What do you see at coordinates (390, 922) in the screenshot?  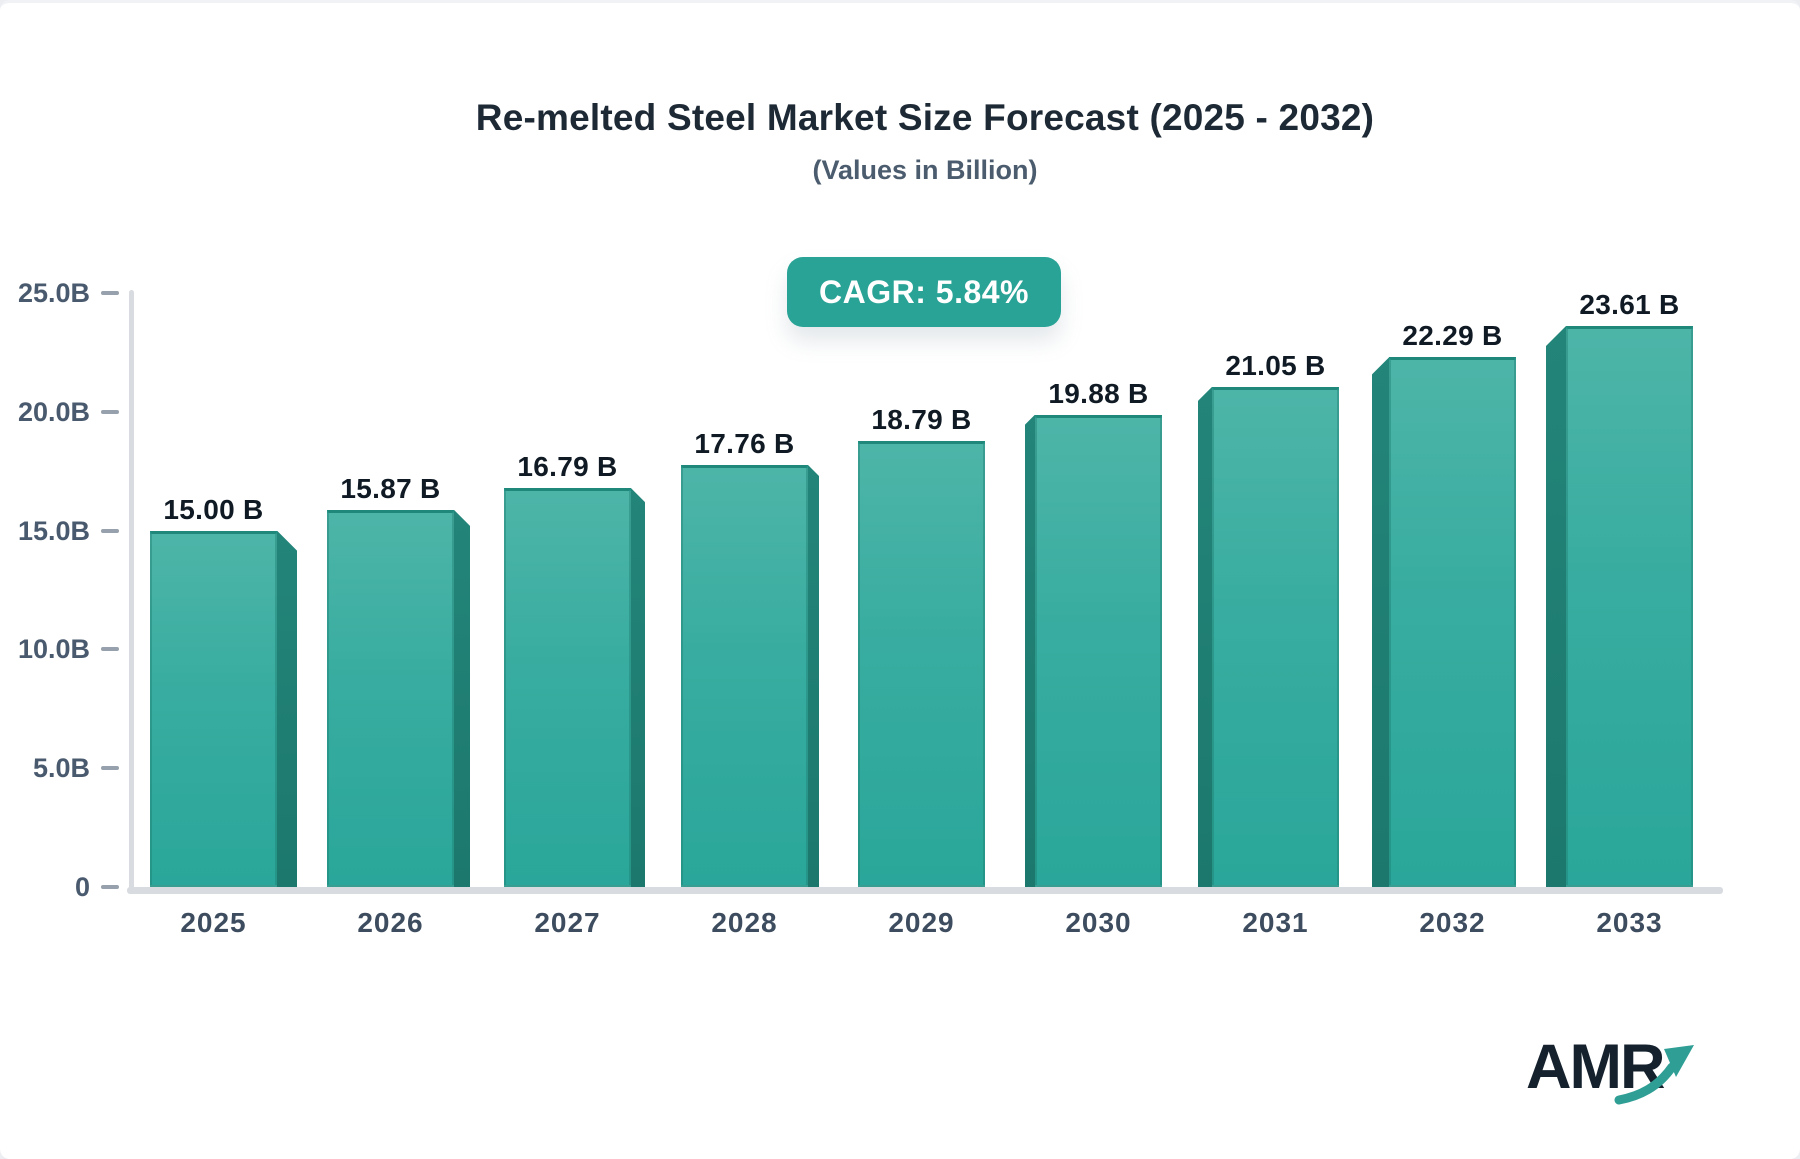 I see `x-tick-2026: 2026` at bounding box center [390, 922].